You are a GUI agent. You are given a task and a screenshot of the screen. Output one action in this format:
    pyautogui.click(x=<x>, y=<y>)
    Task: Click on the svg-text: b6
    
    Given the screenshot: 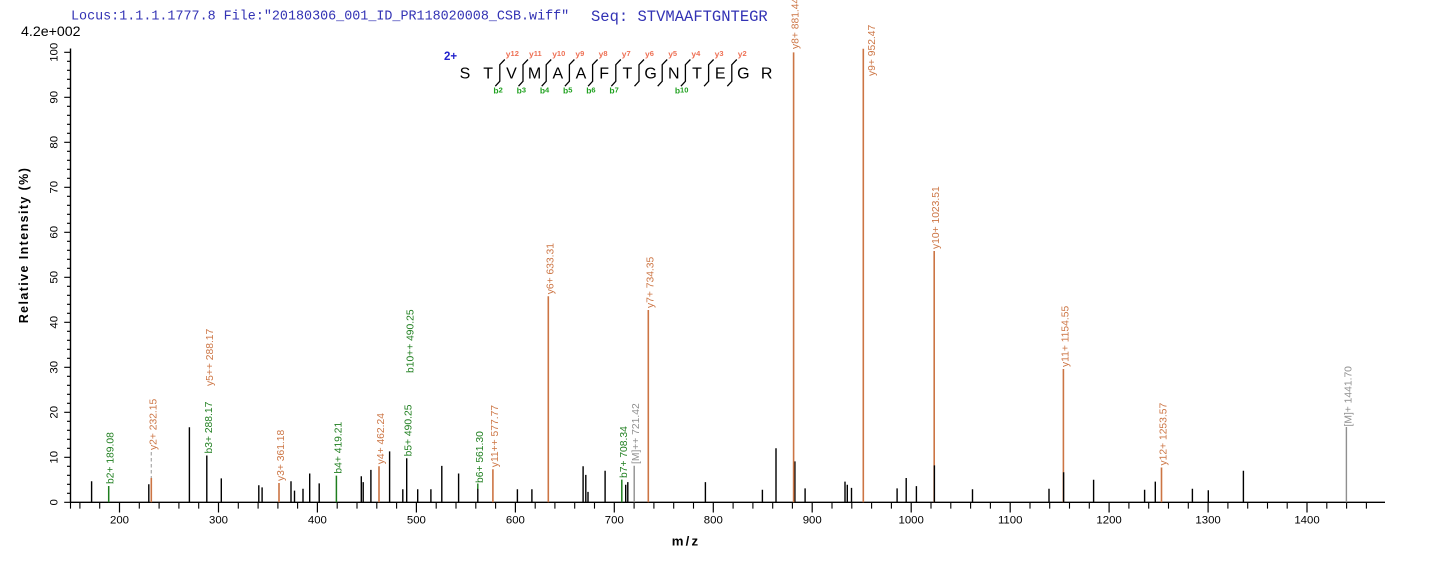 What is the action you would take?
    pyautogui.click(x=590, y=91)
    